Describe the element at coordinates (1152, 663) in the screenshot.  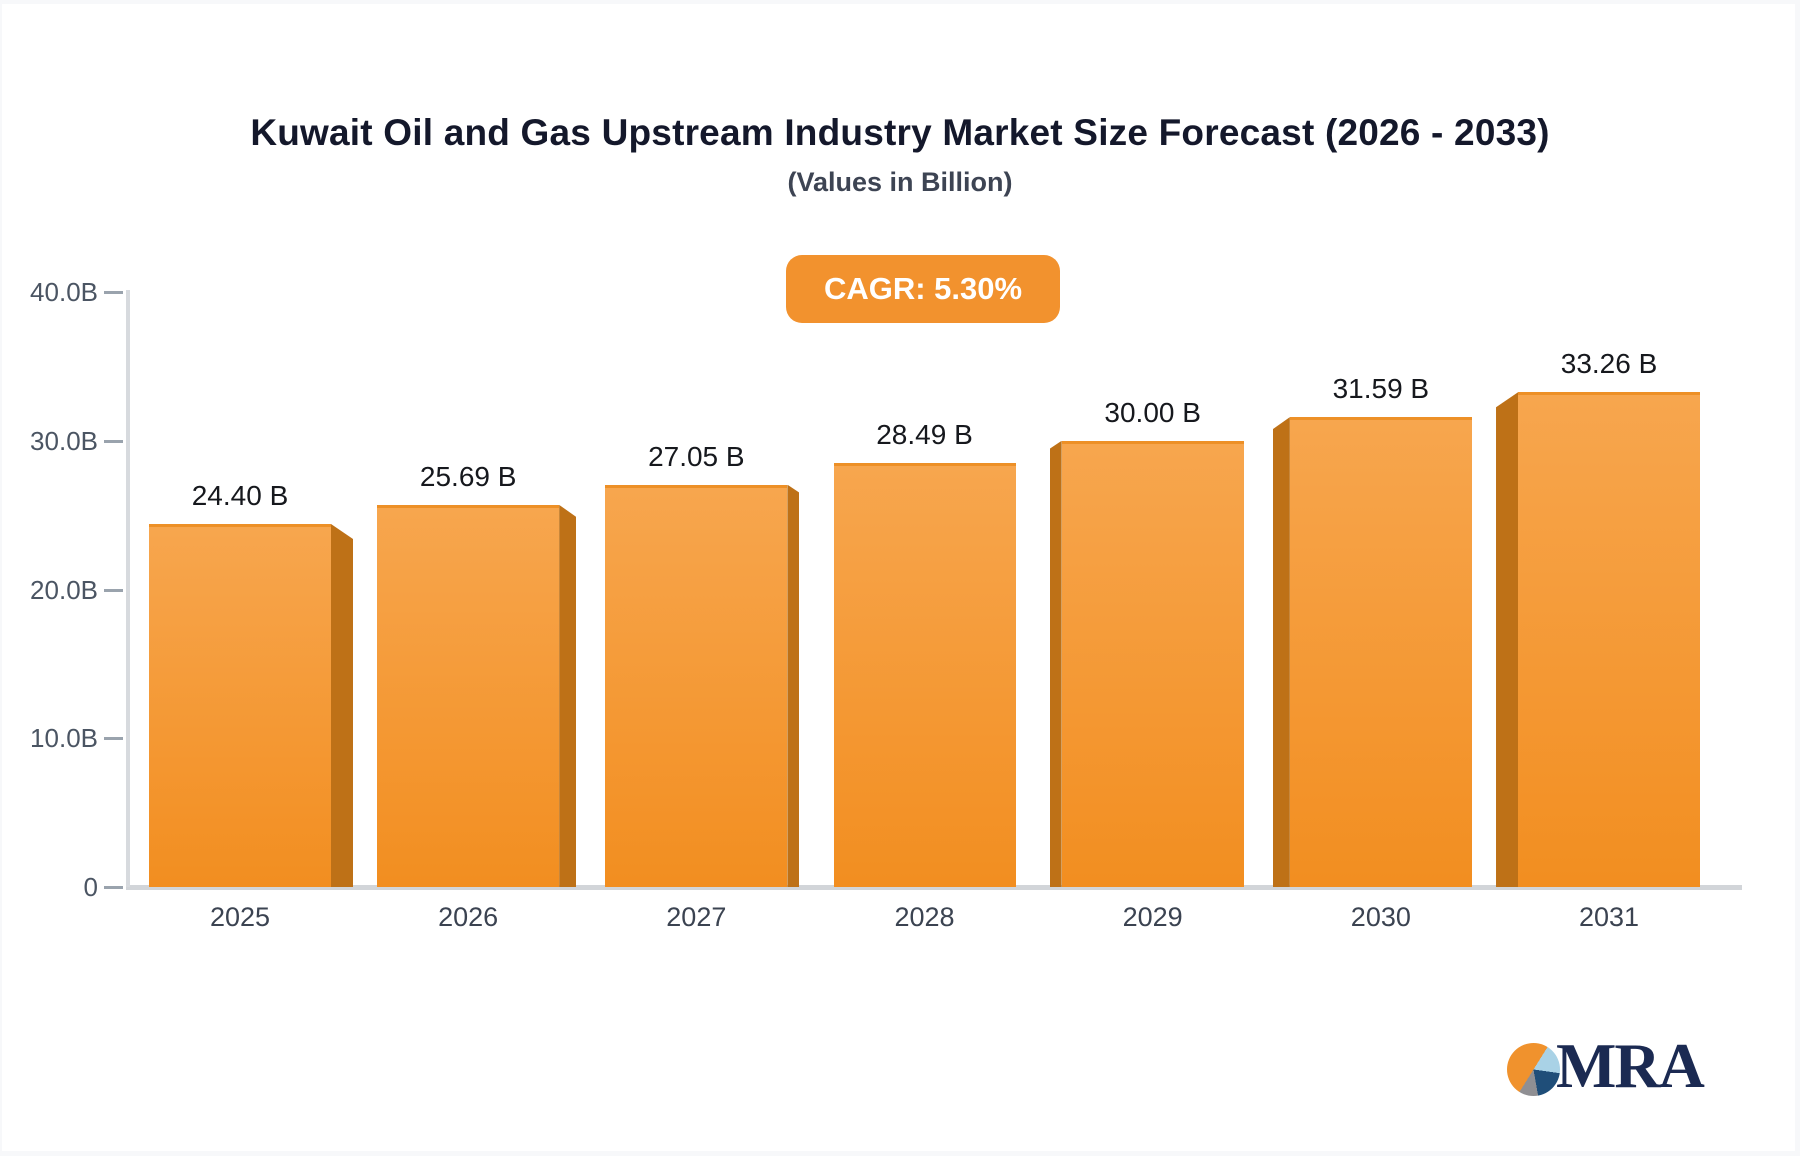
I see `bar-2029` at that location.